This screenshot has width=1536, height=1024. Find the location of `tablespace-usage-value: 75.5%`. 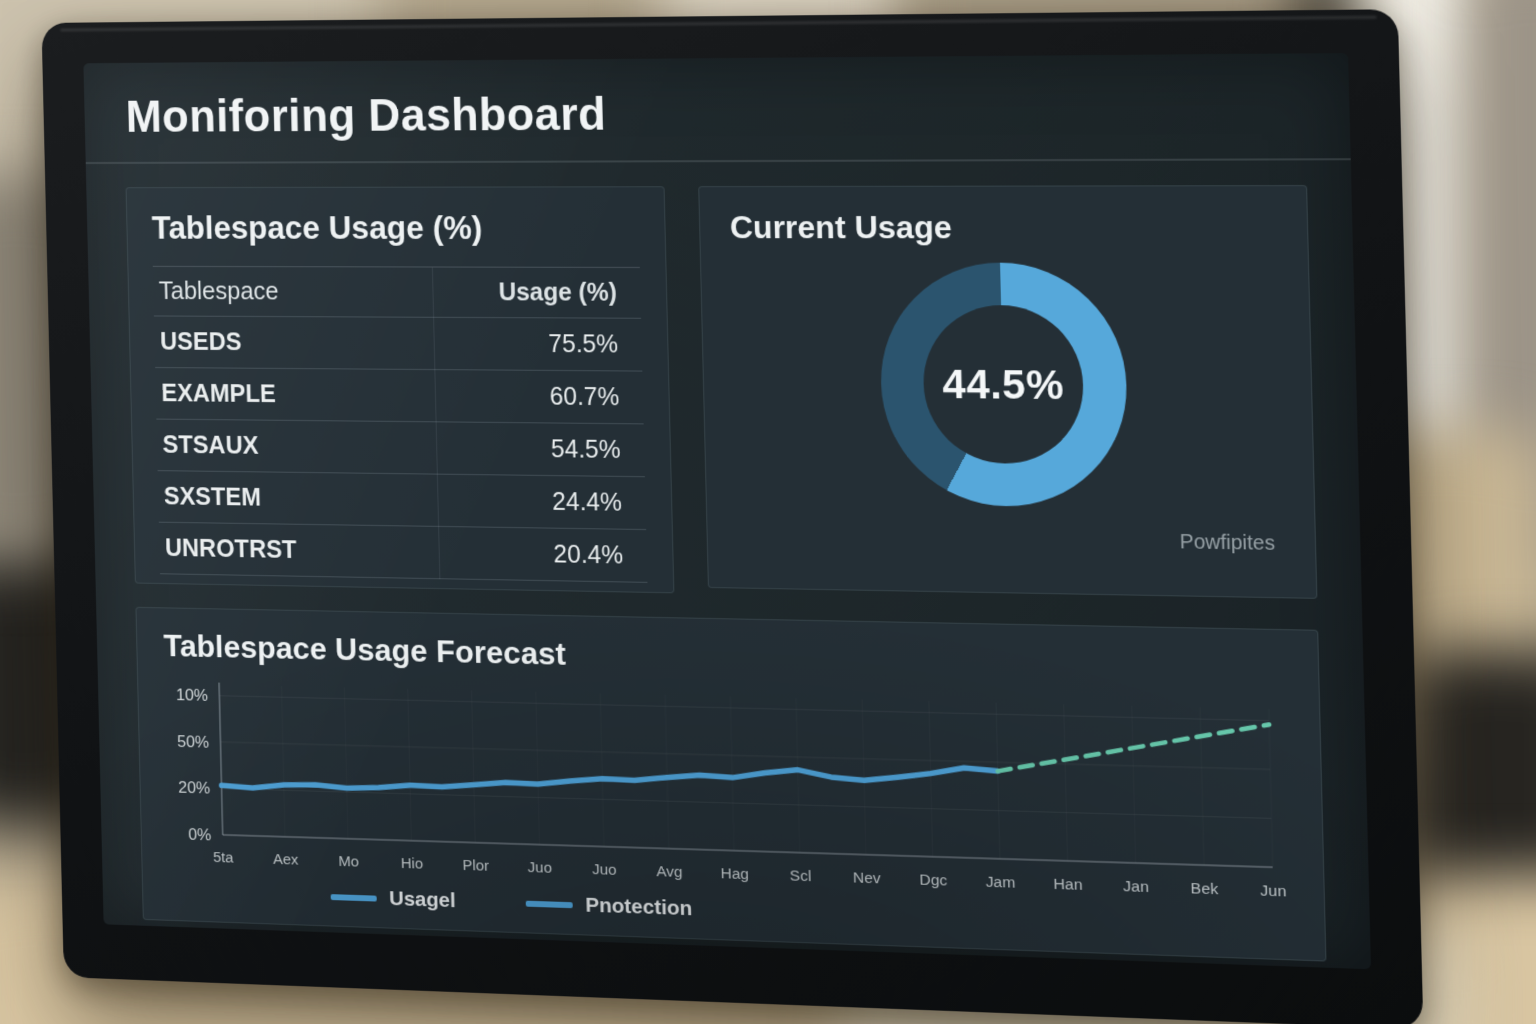

tablespace-usage-value: 75.5% is located at coordinates (583, 343).